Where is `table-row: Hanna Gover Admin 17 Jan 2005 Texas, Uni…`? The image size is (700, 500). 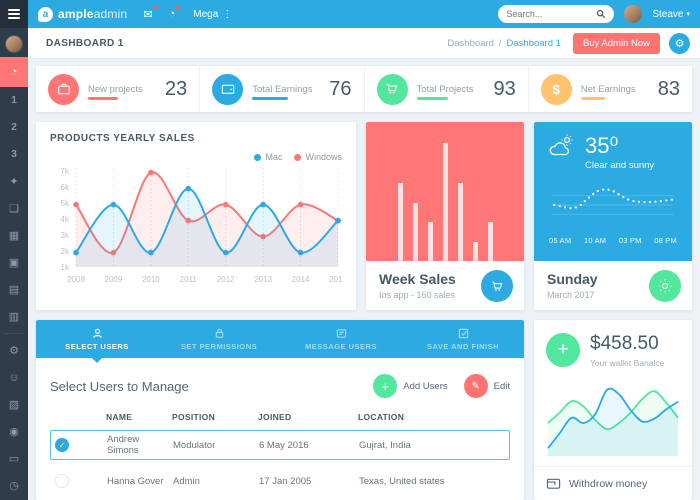 table-row: Hanna Gover Admin 17 Jan 2005 Texas, Uni… is located at coordinates (280, 481).